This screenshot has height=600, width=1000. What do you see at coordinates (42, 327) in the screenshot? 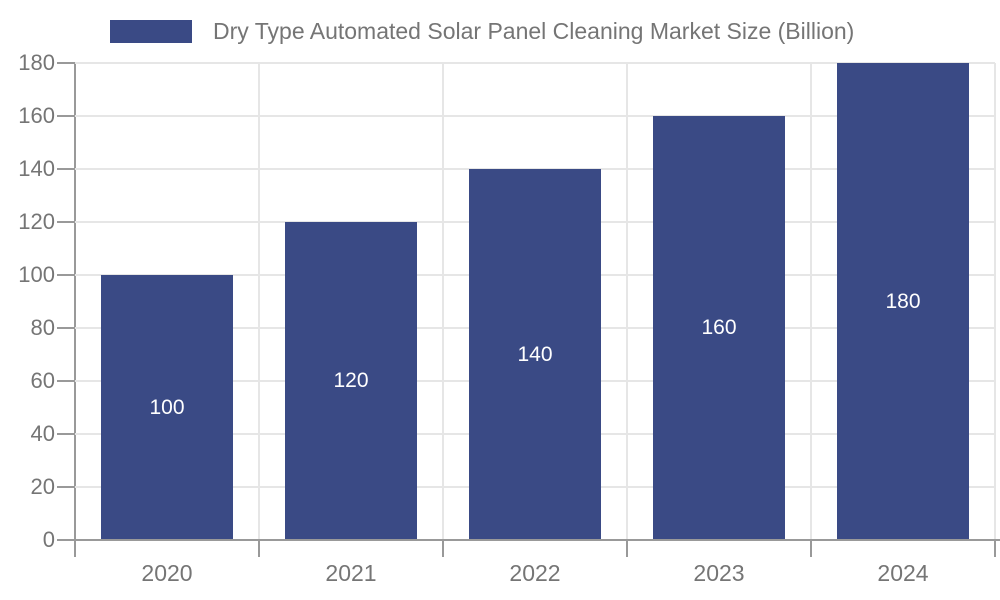
I see `y-tick-label: 80` at bounding box center [42, 327].